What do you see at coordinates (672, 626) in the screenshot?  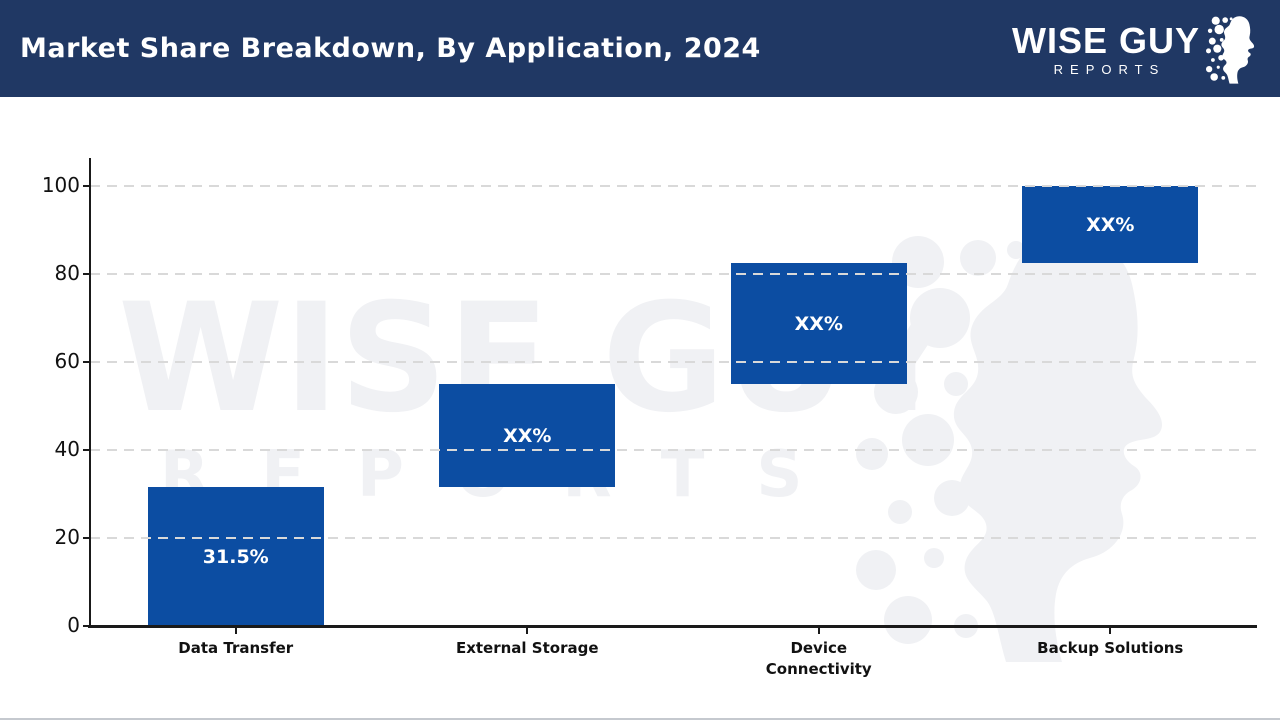 I see `x-axis-line` at bounding box center [672, 626].